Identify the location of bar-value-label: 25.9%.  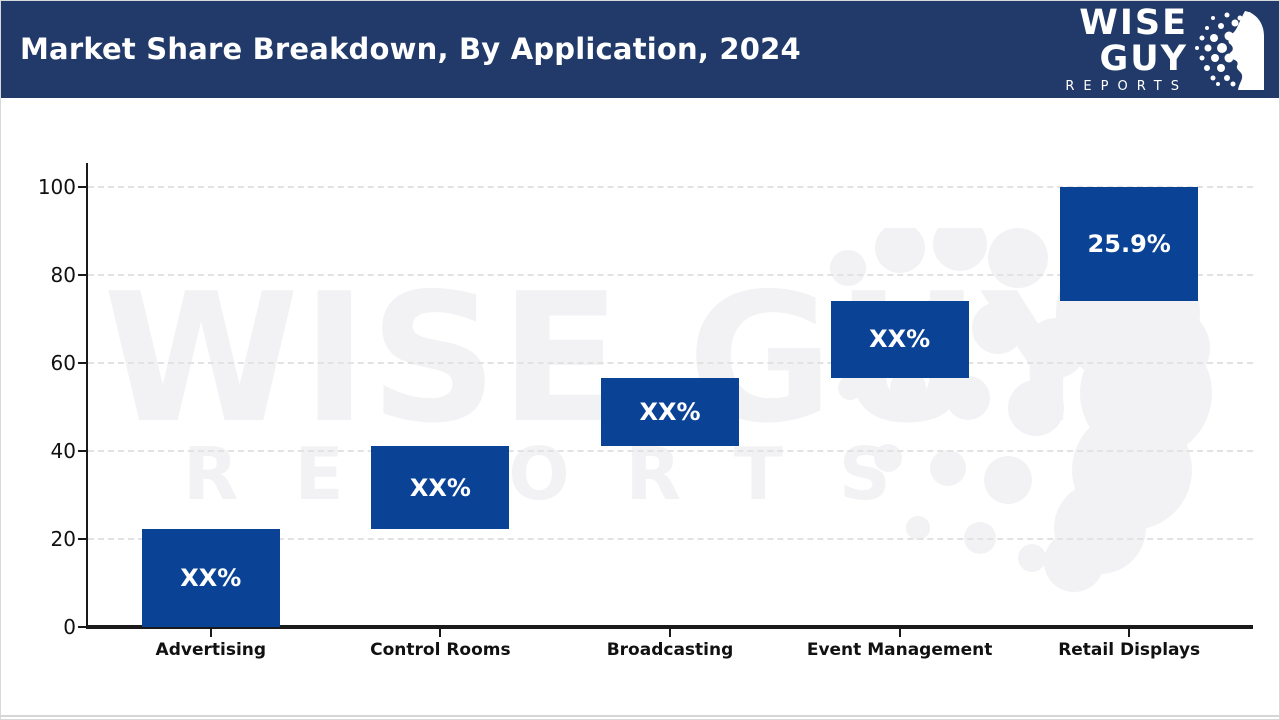
(1129, 243).